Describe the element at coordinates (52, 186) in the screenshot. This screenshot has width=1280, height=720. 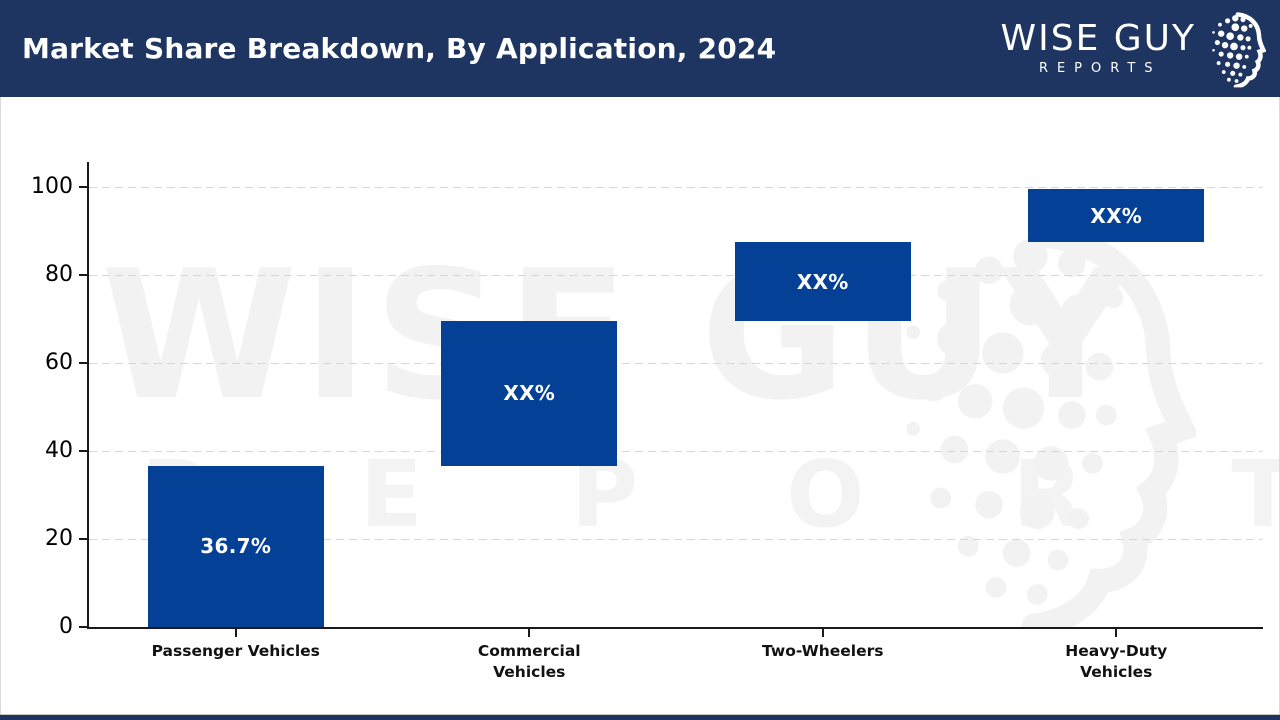
I see `y-tick-label-100: 100` at that location.